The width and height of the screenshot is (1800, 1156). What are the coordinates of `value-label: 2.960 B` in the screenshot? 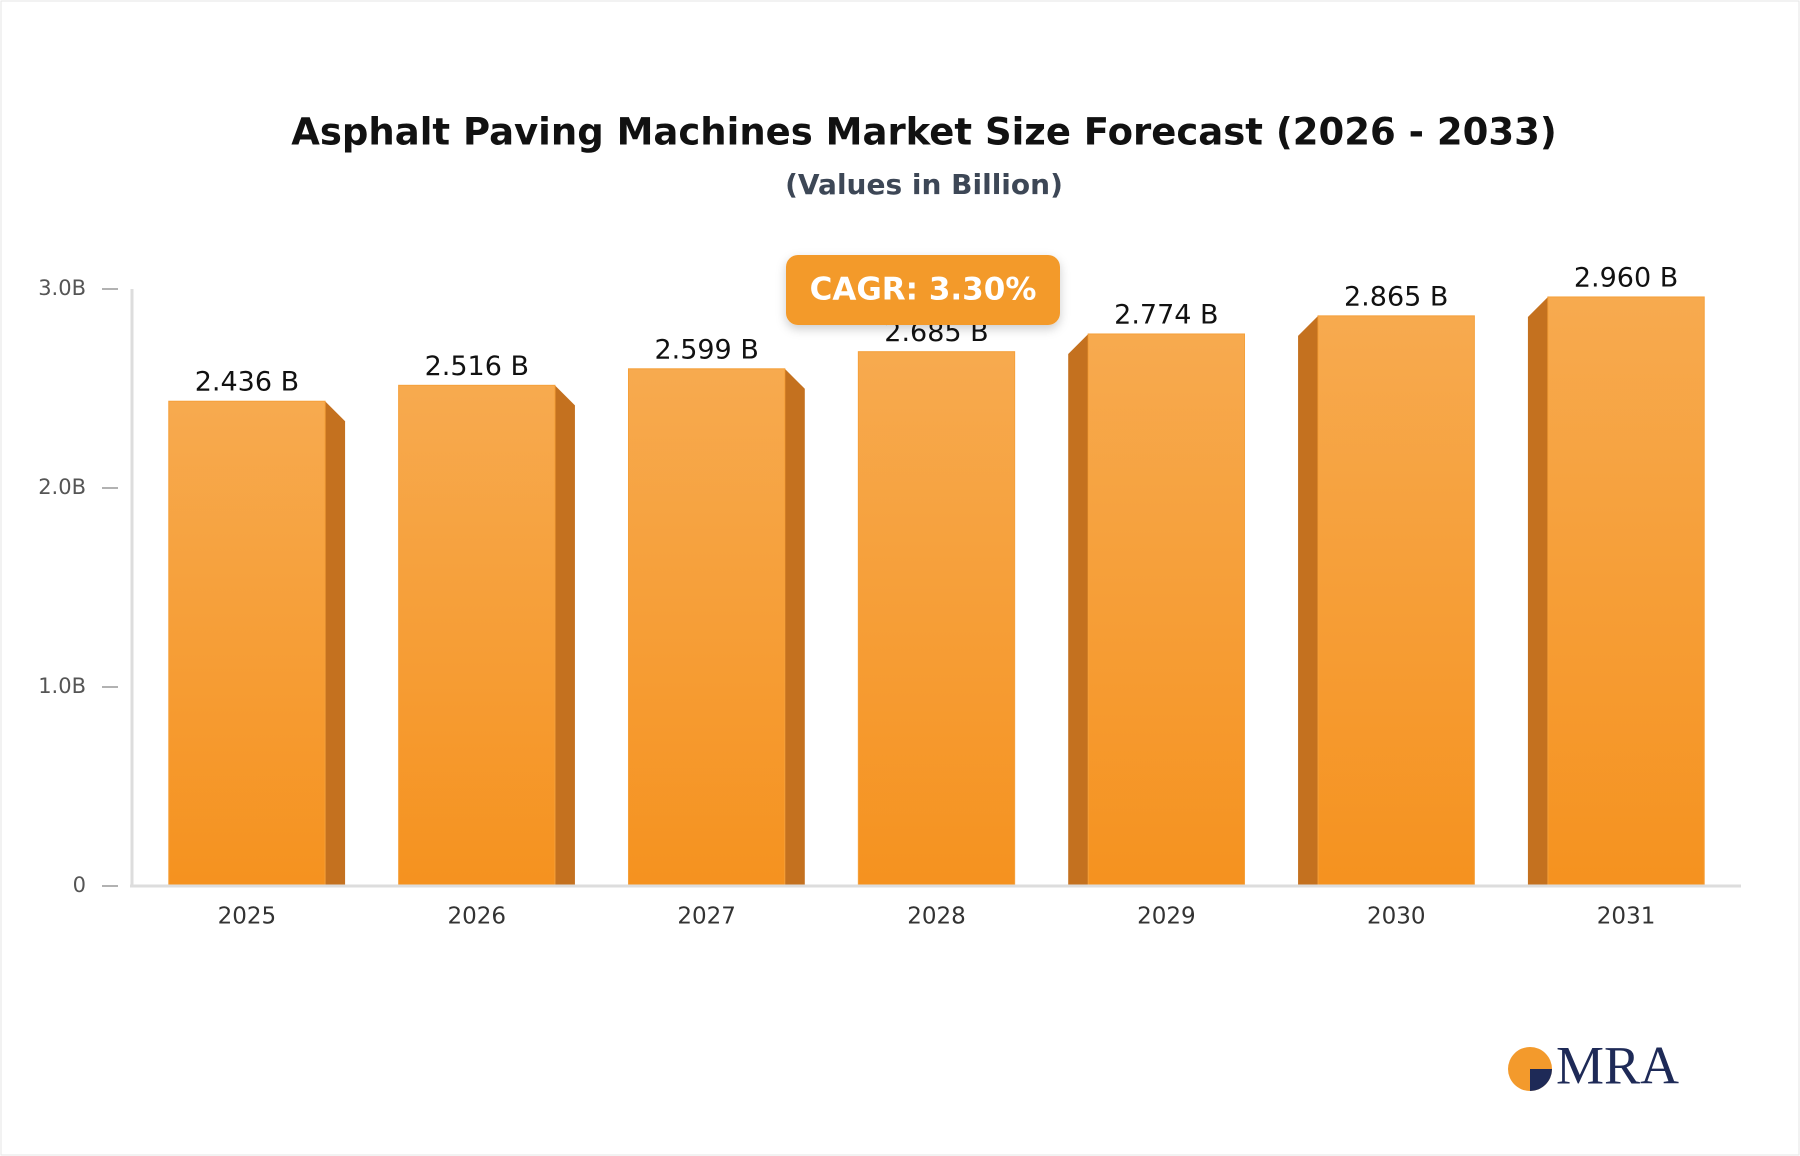 It's located at (1626, 277).